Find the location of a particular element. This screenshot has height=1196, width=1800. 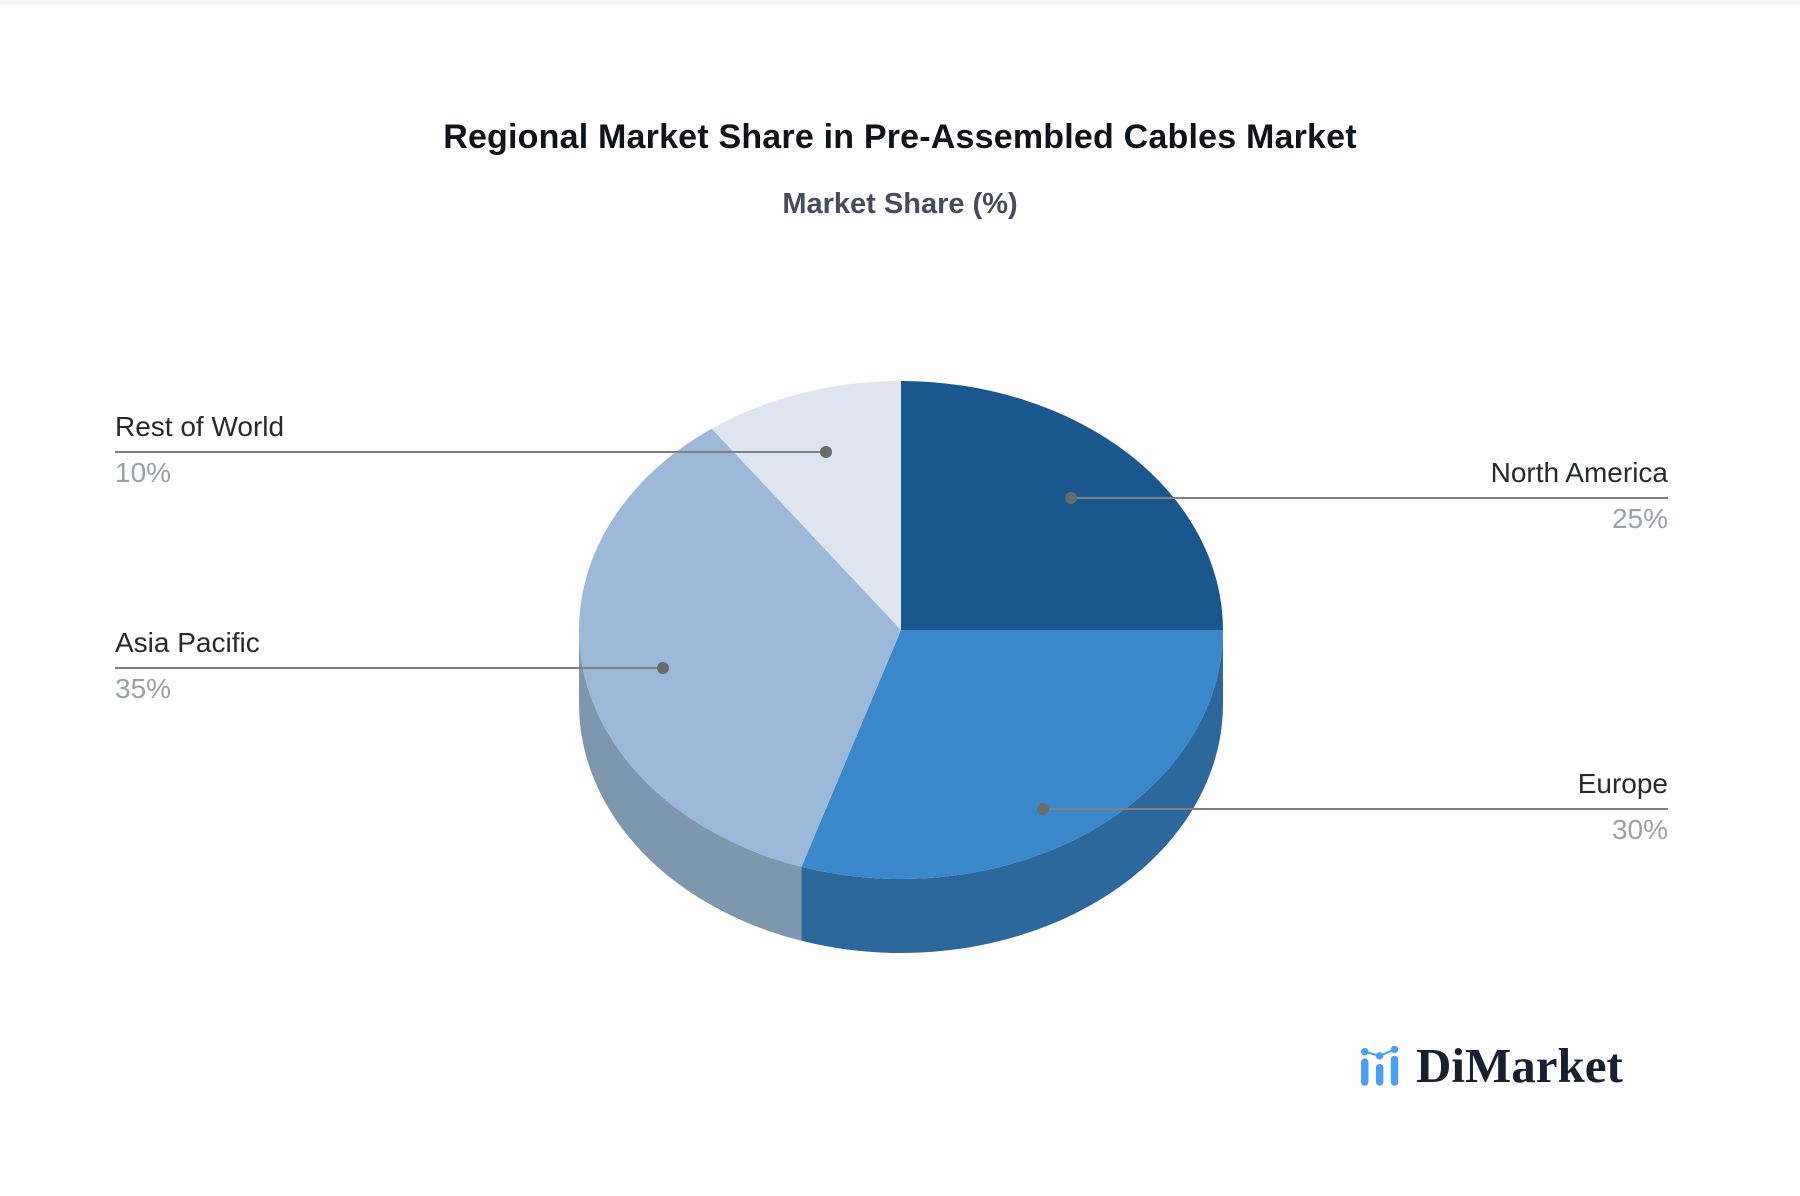

slice-percentage-europe: 30% is located at coordinates (1639, 829).